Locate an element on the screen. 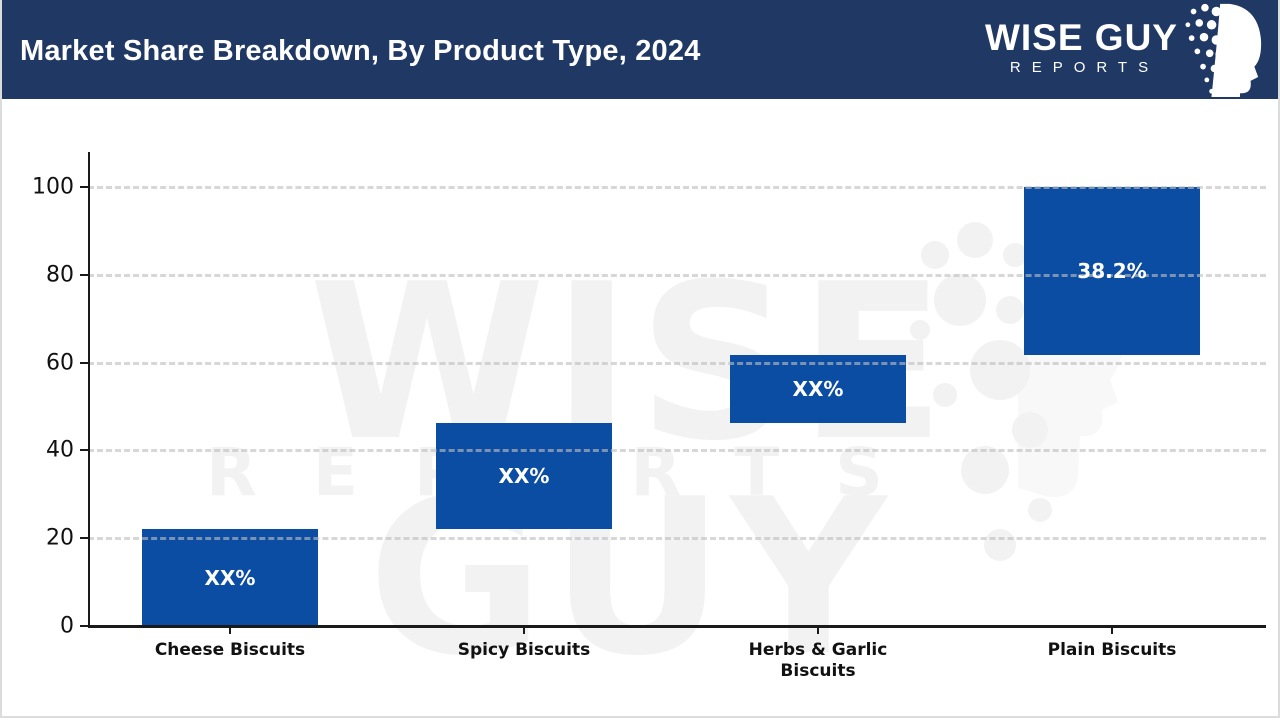 Image resolution: width=1280 pixels, height=720 pixels. bar-herbs-garlic-biscuits is located at coordinates (818, 388).